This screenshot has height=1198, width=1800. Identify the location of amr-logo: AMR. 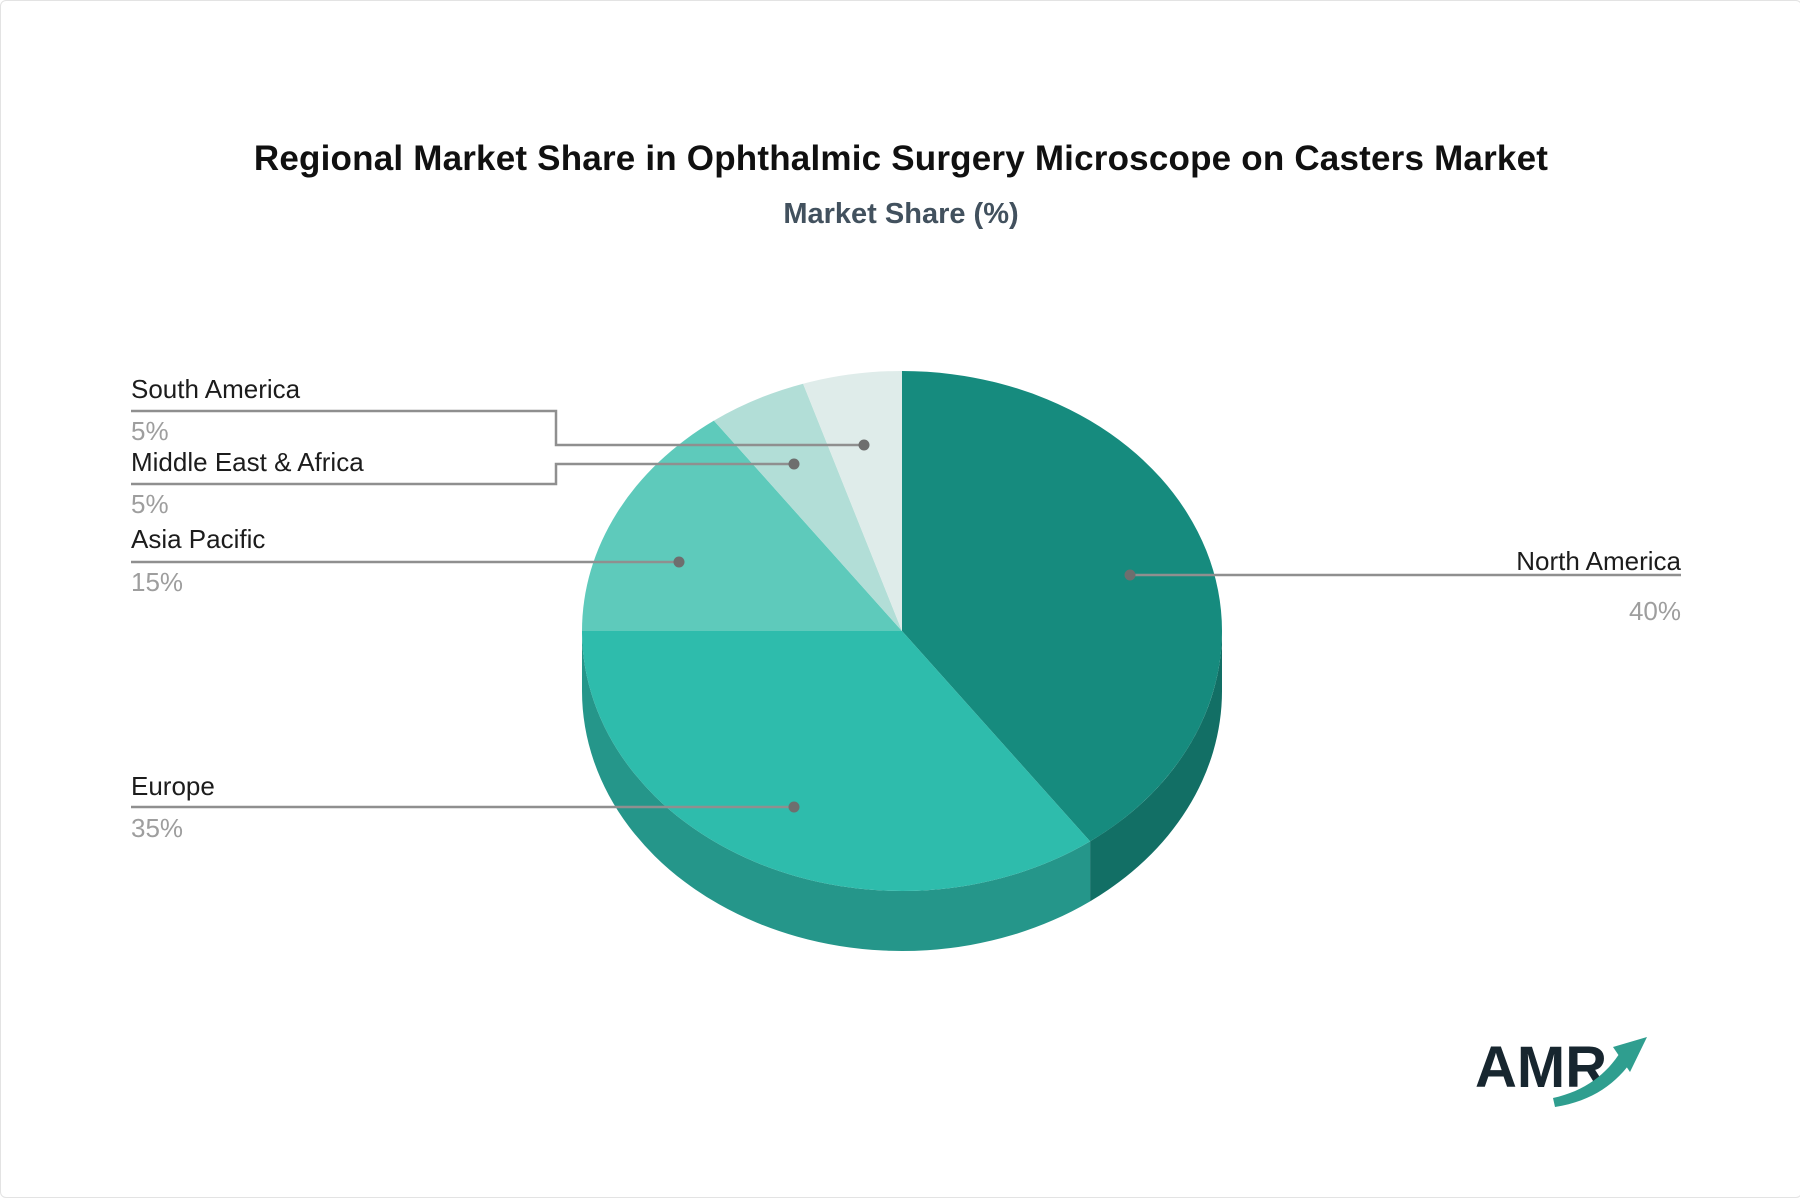
(1561, 1071).